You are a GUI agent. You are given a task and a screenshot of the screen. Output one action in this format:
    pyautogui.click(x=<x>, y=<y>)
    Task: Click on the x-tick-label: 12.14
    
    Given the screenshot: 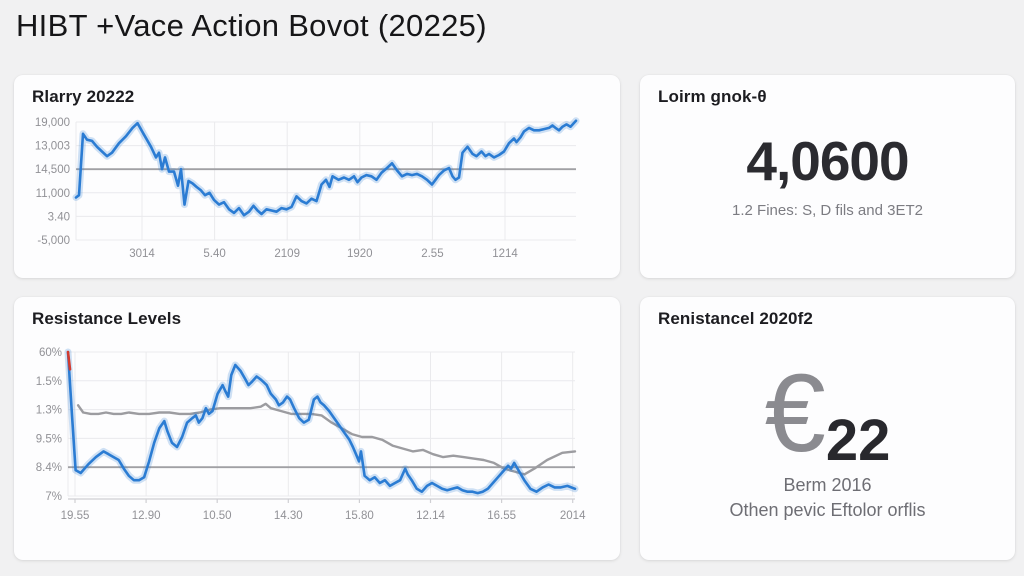 What is the action you would take?
    pyautogui.click(x=430, y=516)
    